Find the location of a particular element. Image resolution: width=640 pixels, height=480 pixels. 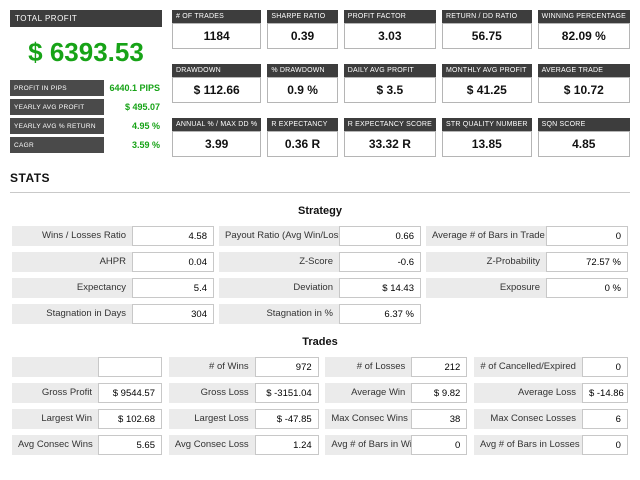

metric-label: # OF TRADES is located at coordinates (217, 16).